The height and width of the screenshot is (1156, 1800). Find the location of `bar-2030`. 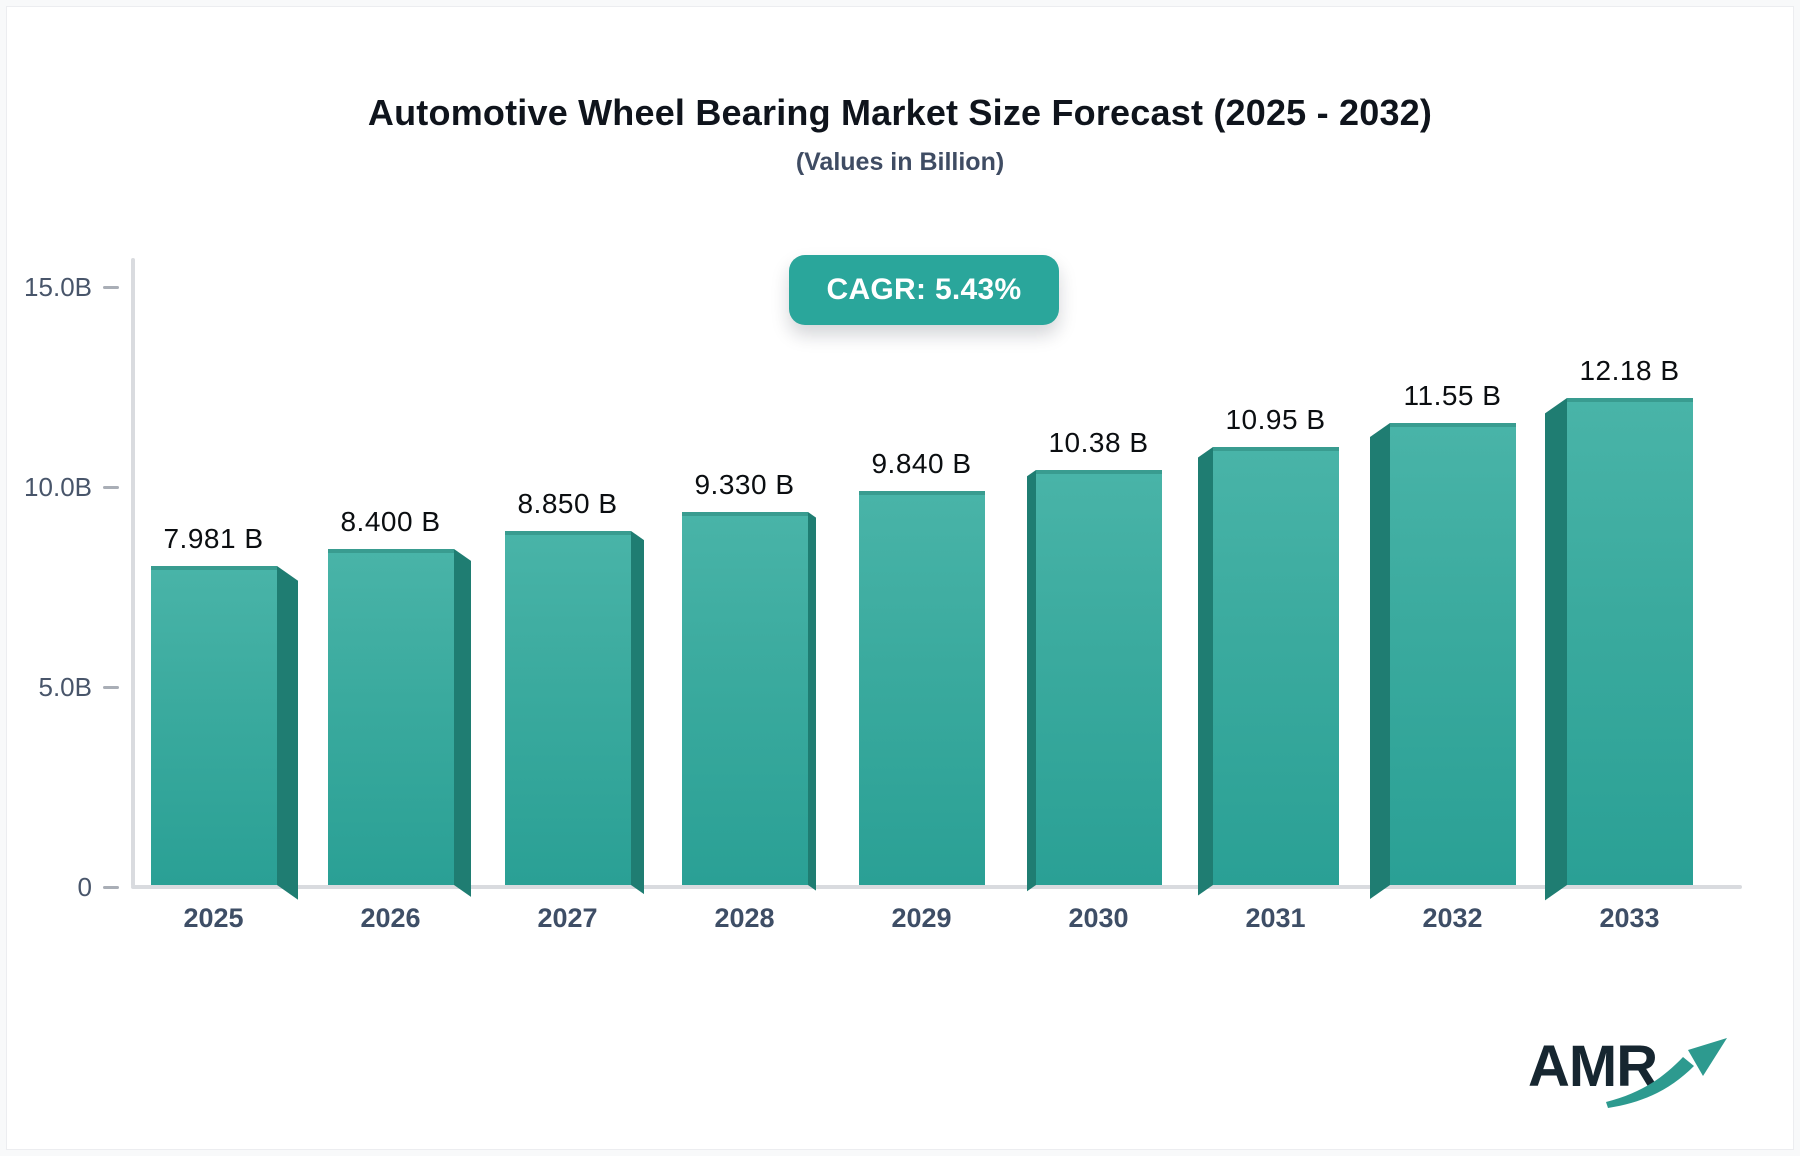

bar-2030 is located at coordinates (1094, 681).